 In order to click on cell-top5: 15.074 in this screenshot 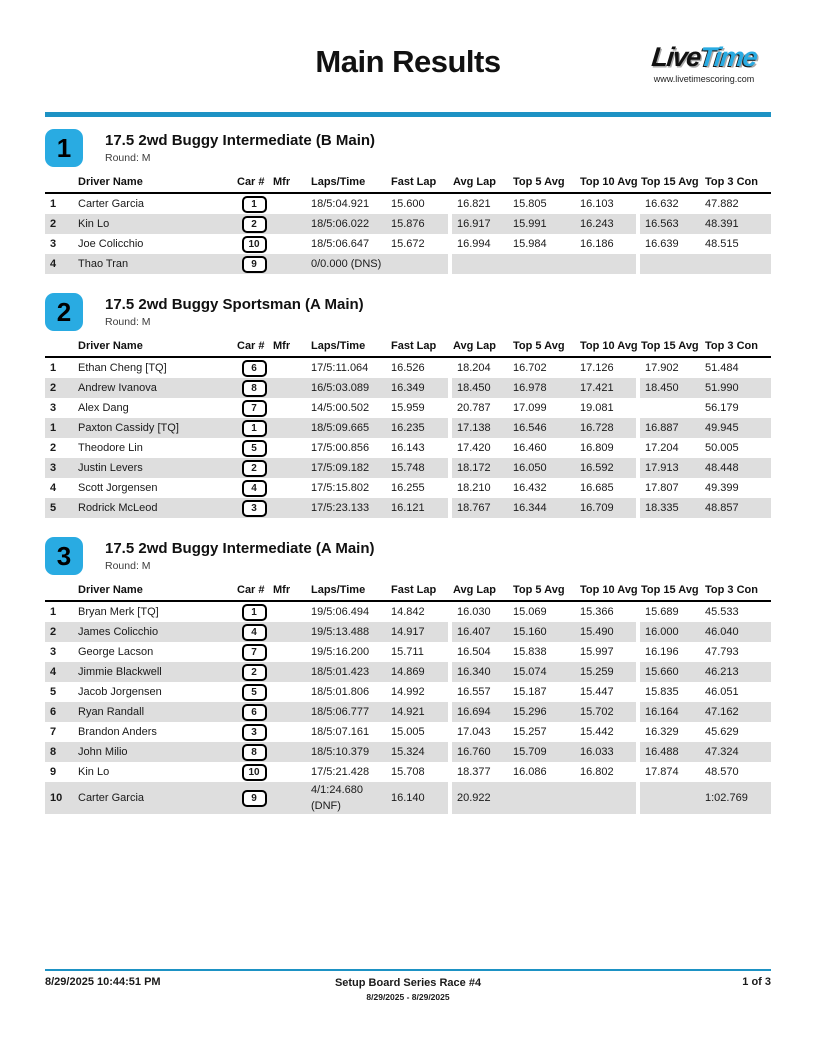, I will do `click(541, 672)`.